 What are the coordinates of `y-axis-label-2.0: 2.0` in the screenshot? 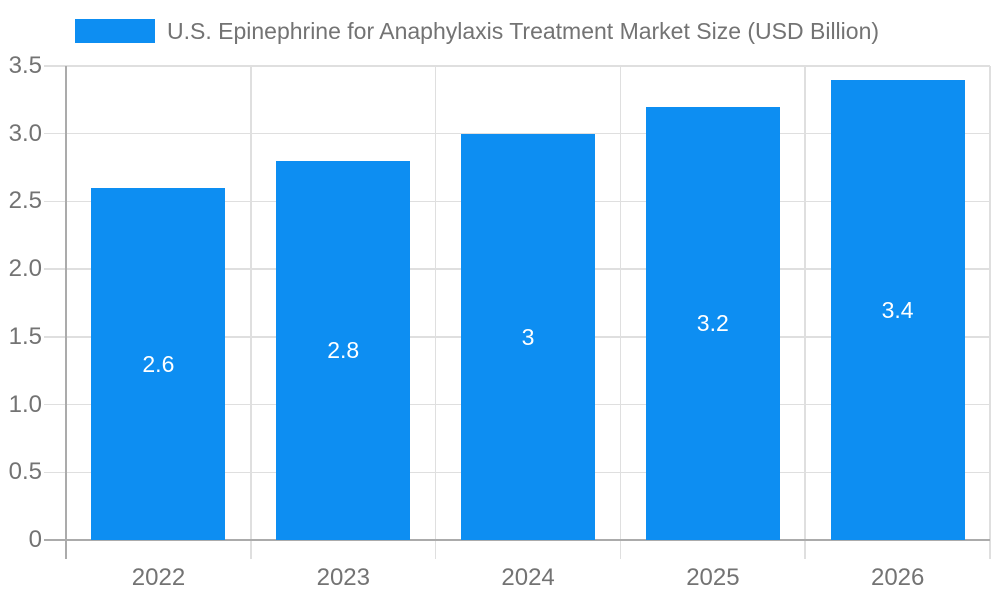 It's located at (25, 269).